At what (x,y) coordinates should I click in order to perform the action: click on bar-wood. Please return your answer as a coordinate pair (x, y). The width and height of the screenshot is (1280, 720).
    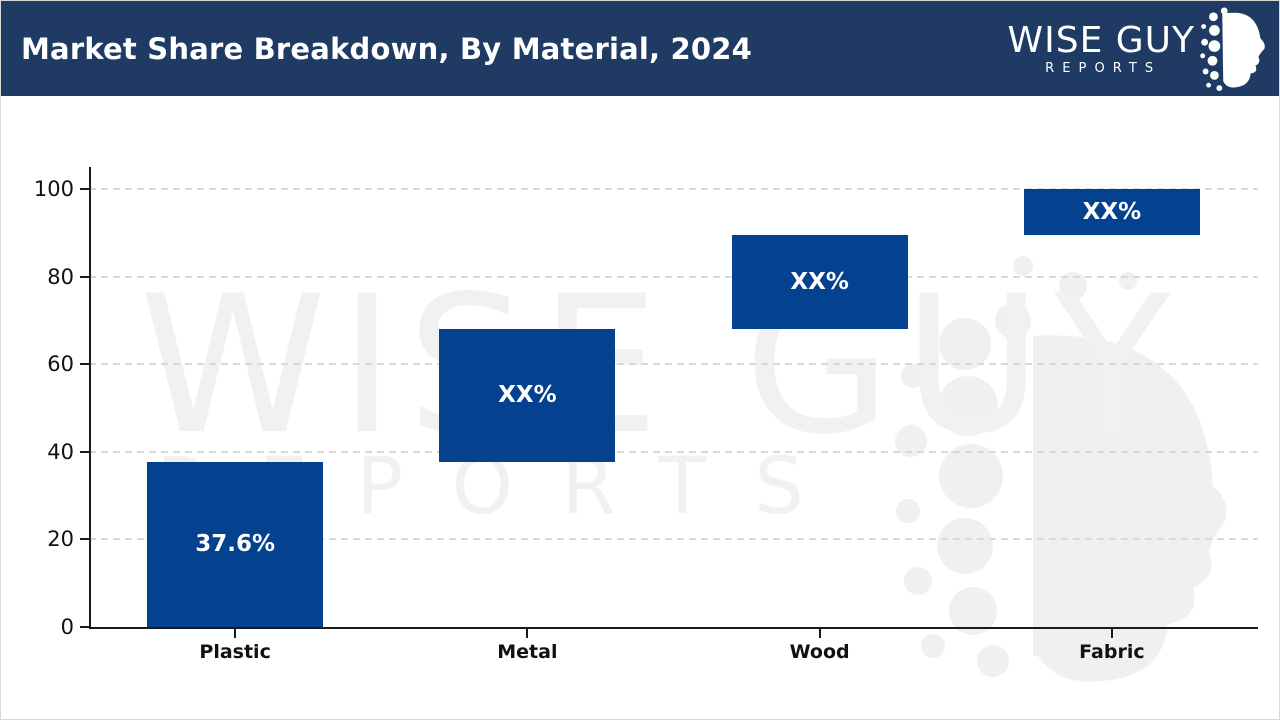
    Looking at the image, I should click on (819, 281).